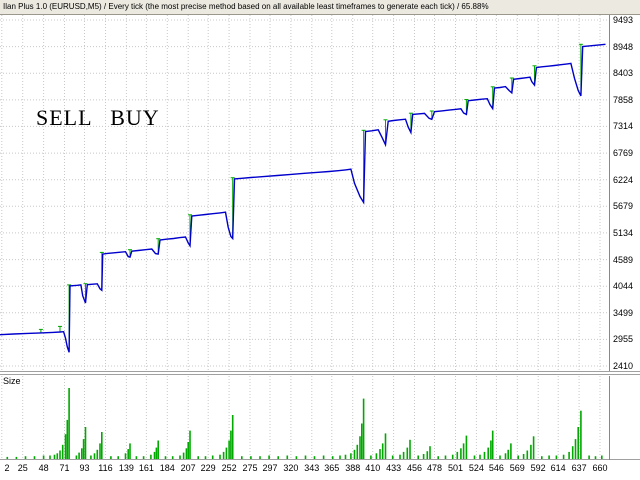 This screenshot has width=640, height=480. I want to click on x-axis-label: 569, so click(517, 468).